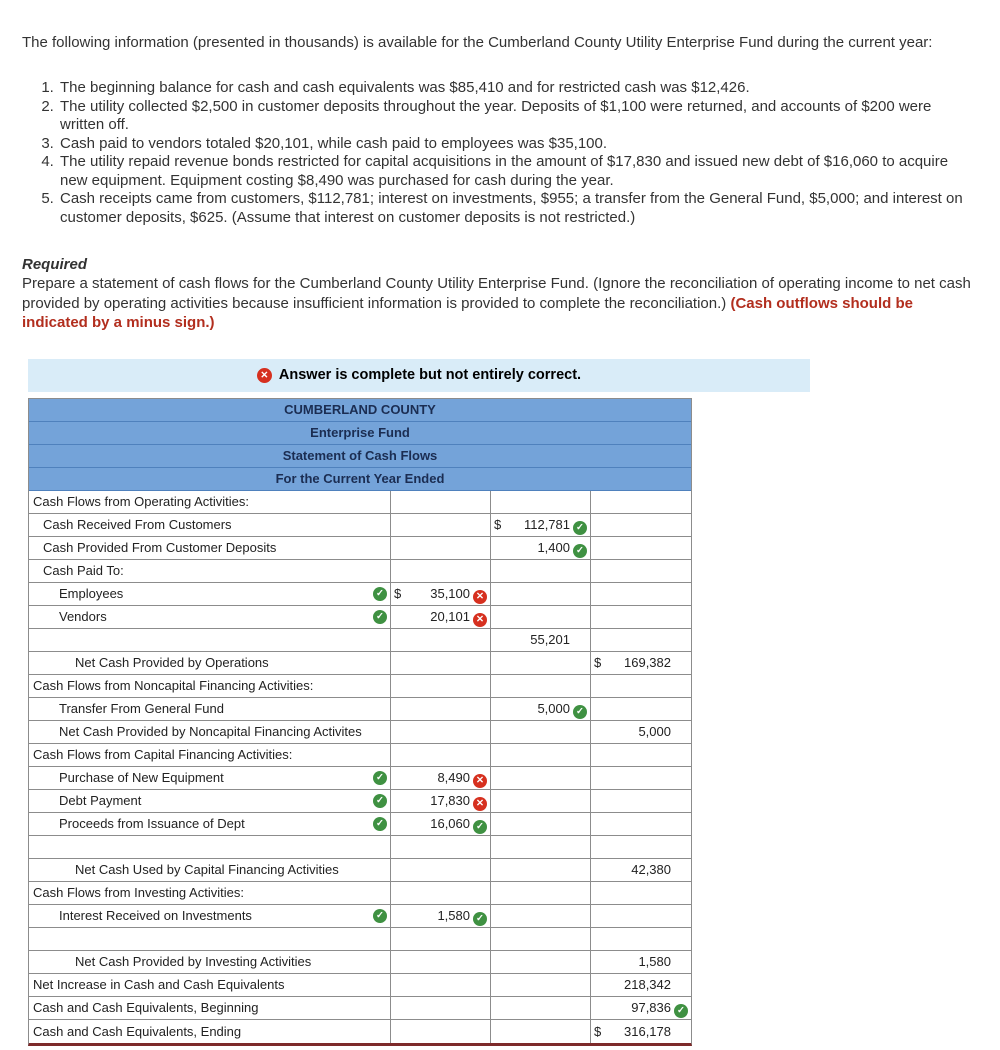 This screenshot has height=1050, width=1000. What do you see at coordinates (541, 709) in the screenshot?
I see `amount-cell-c2: 5,000 ✓` at bounding box center [541, 709].